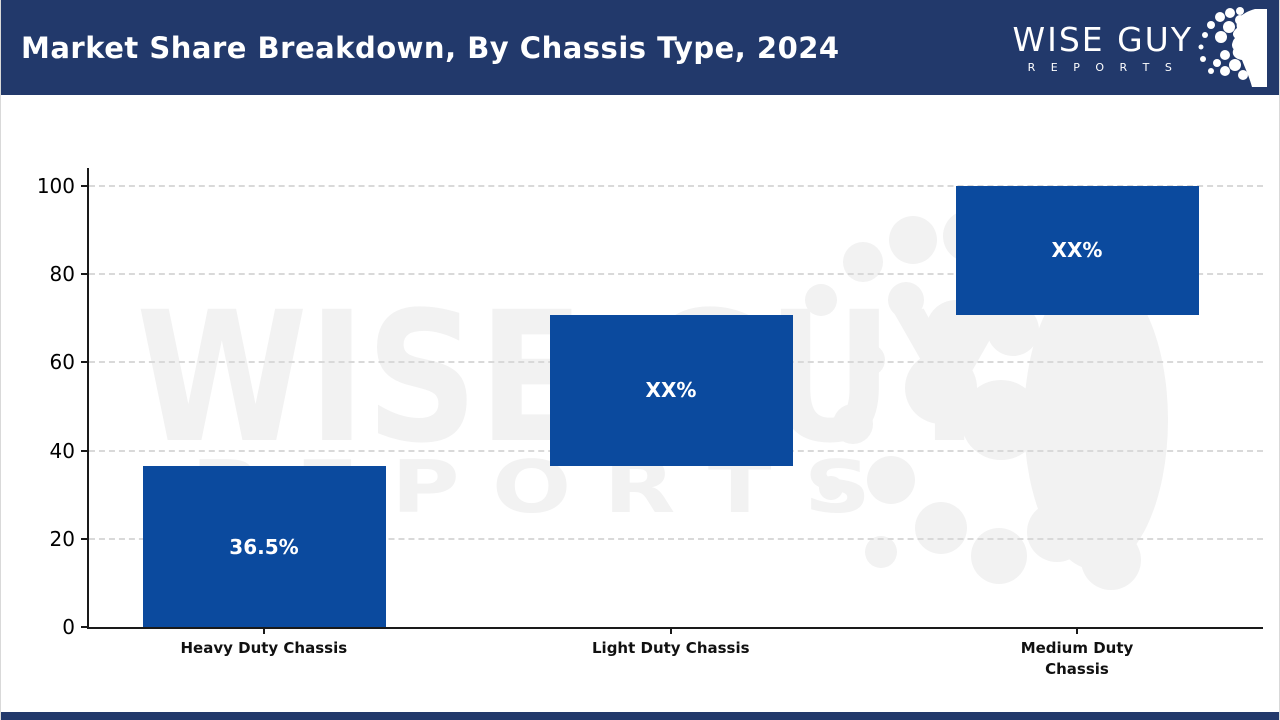 The width and height of the screenshot is (1280, 720). What do you see at coordinates (1077, 658) in the screenshot?
I see `x-tick-label: Medium Duty Chassis` at bounding box center [1077, 658].